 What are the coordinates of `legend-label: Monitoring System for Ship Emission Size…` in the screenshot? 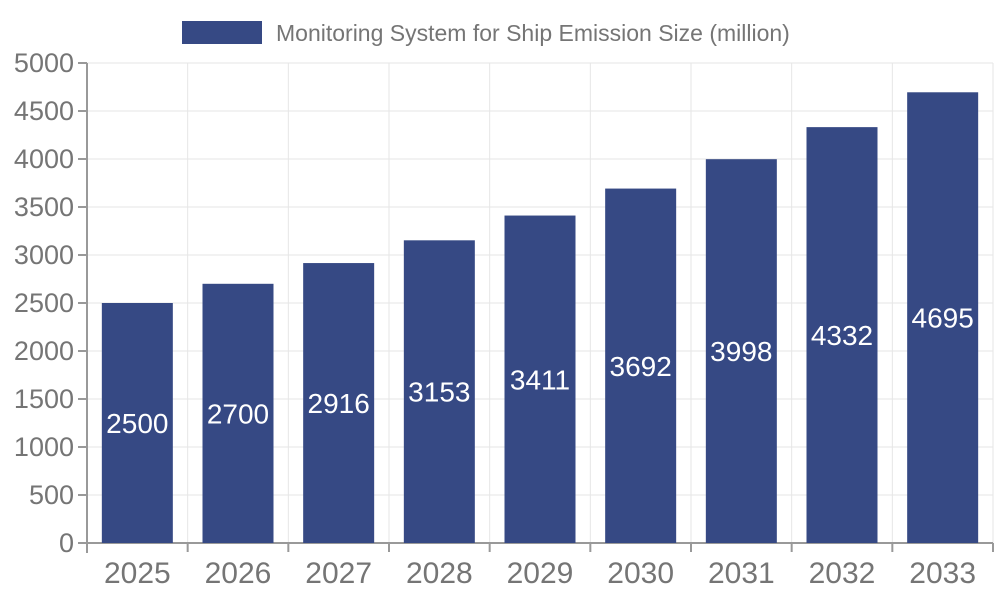 It's located at (533, 33).